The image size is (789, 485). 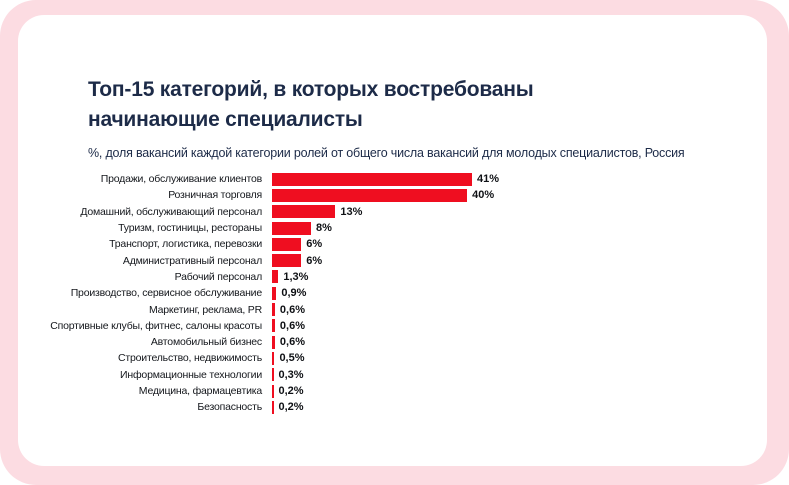 I want to click on category-label: Автомобильный бизнес, so click(x=180, y=342).